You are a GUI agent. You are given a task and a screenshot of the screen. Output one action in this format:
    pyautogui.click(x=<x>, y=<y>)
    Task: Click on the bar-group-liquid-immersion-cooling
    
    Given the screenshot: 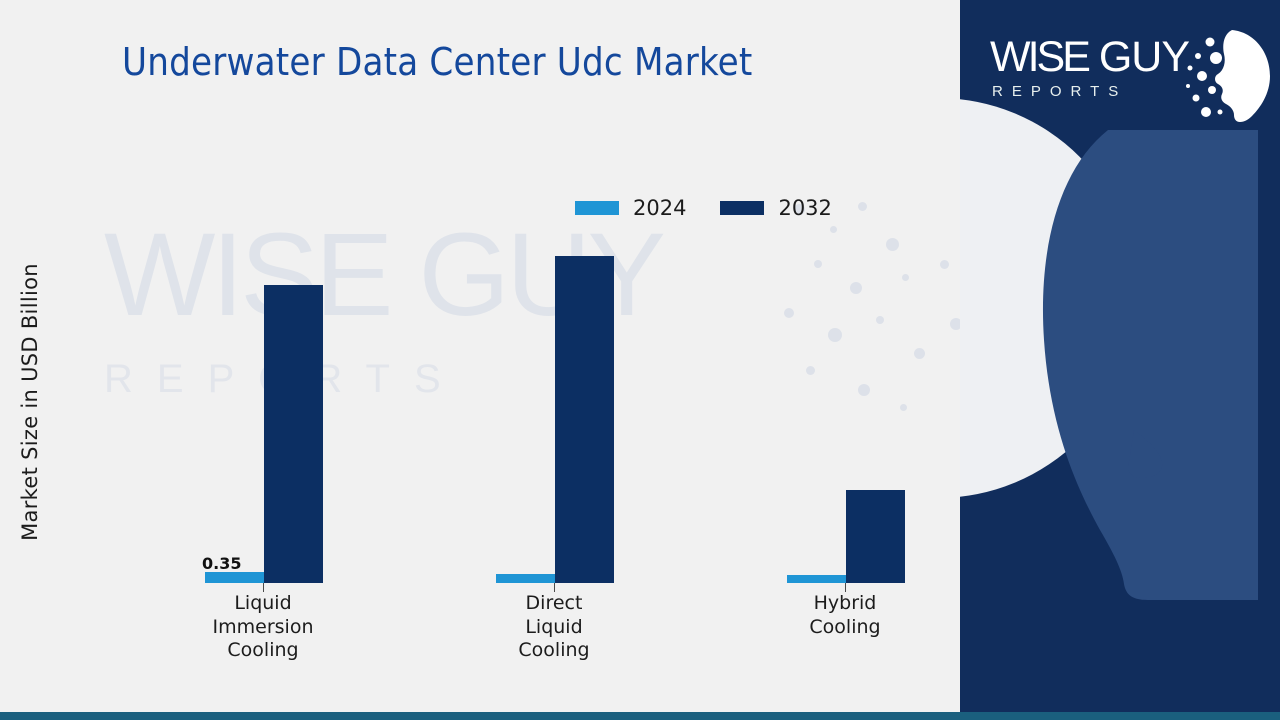 What is the action you would take?
    pyautogui.click(x=264, y=366)
    